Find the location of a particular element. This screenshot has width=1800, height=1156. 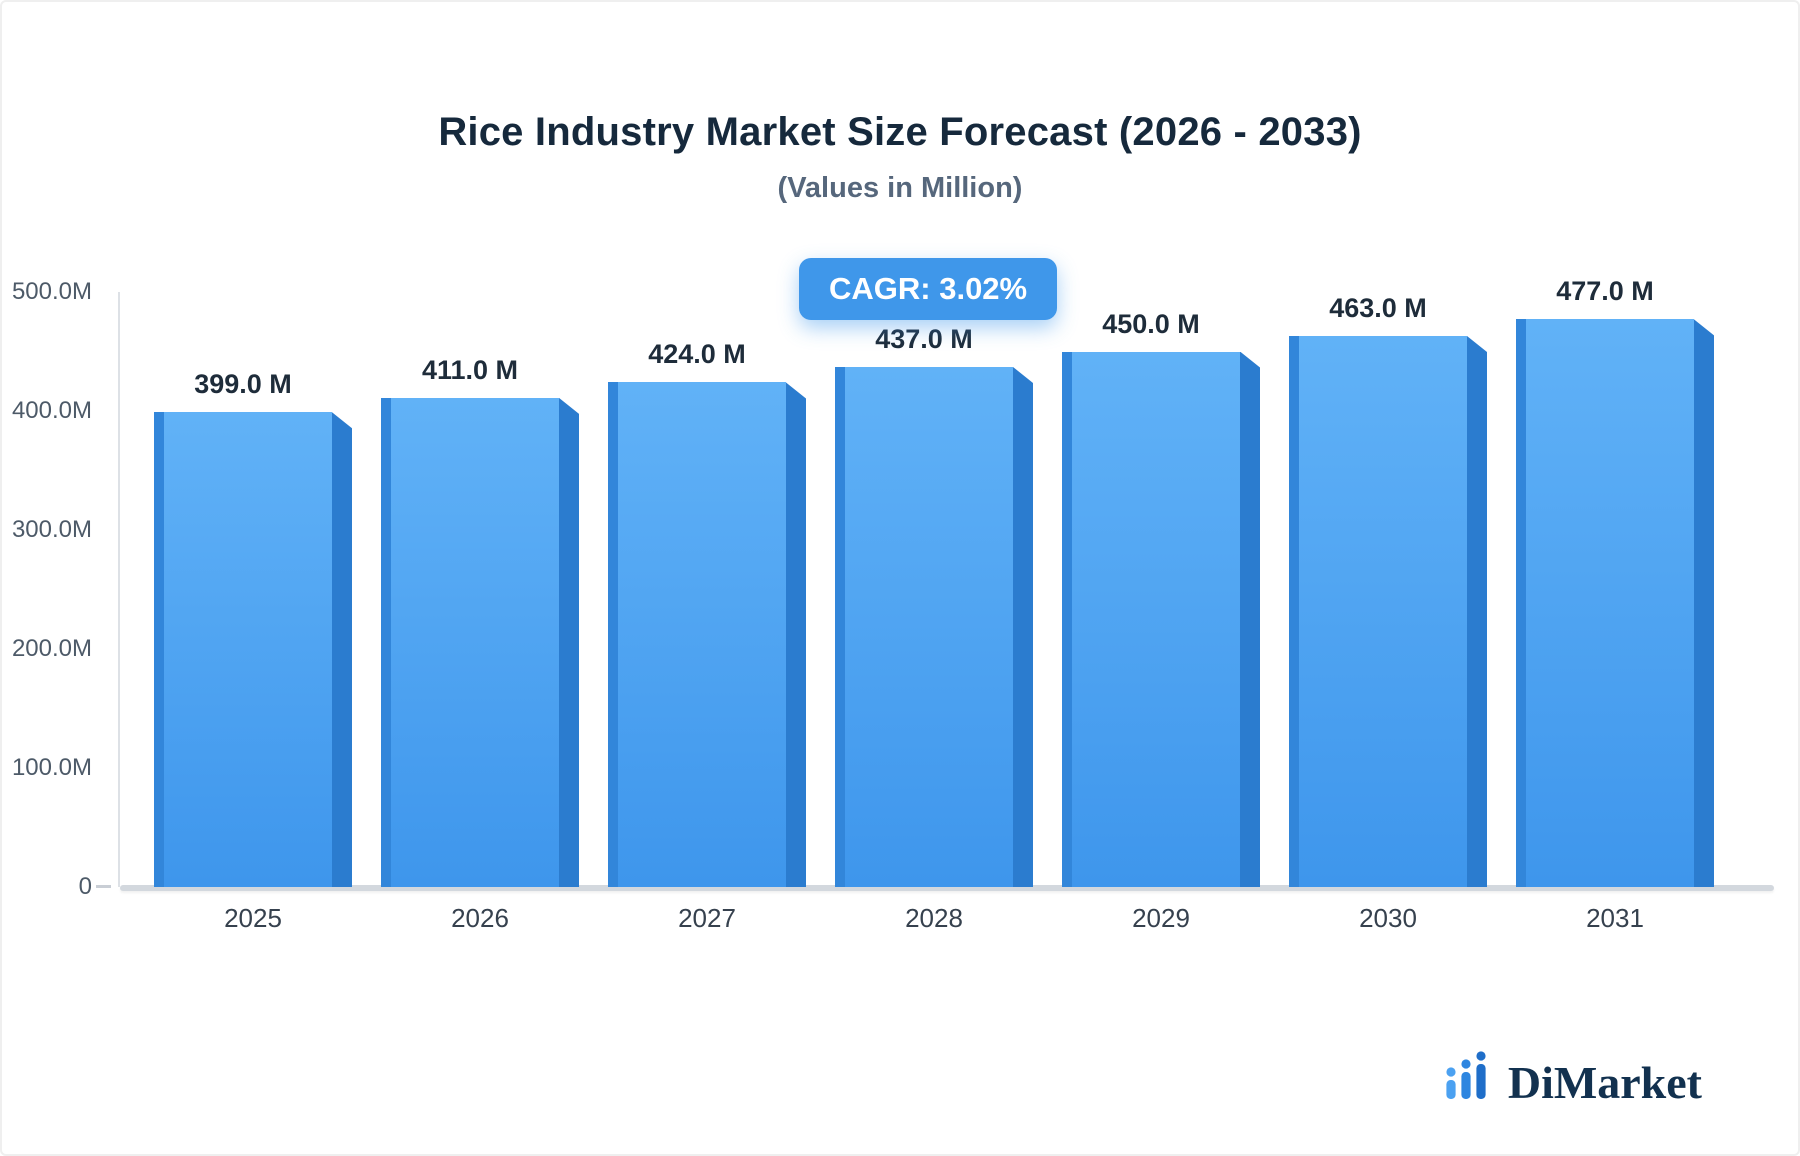

x-axis-baseline is located at coordinates (947, 888).